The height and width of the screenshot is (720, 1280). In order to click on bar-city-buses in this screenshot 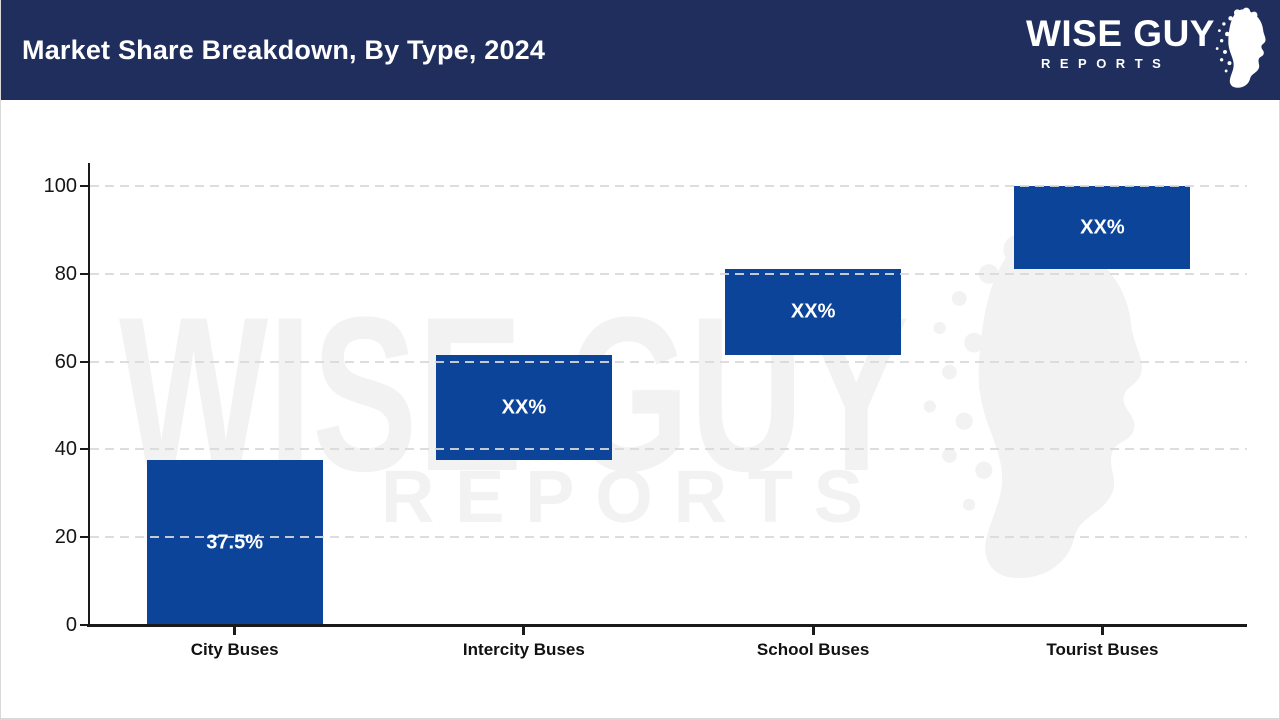, I will do `click(234, 542)`.